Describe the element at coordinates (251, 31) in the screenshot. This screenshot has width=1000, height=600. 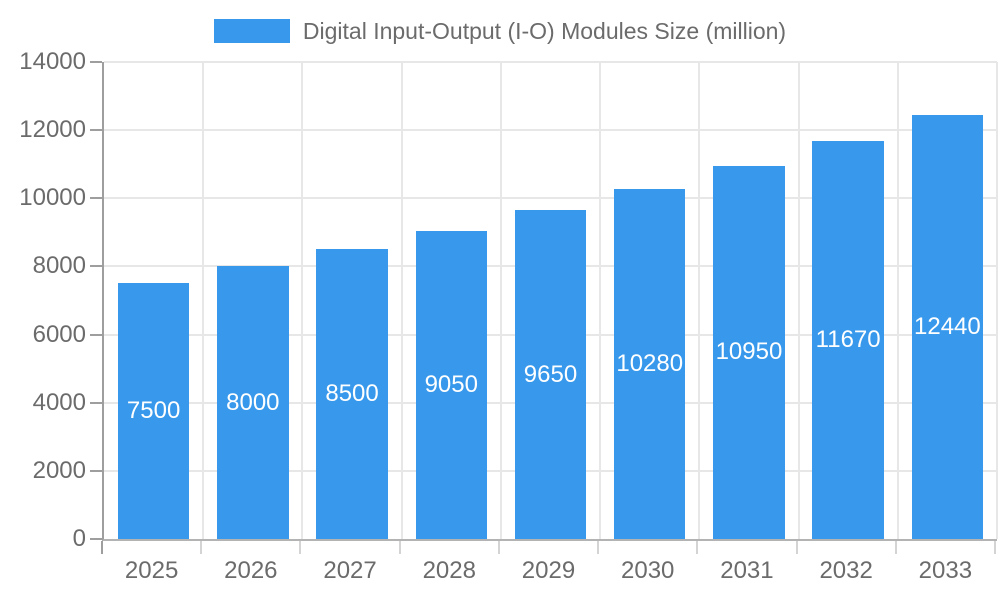
I see `legend-swatch` at that location.